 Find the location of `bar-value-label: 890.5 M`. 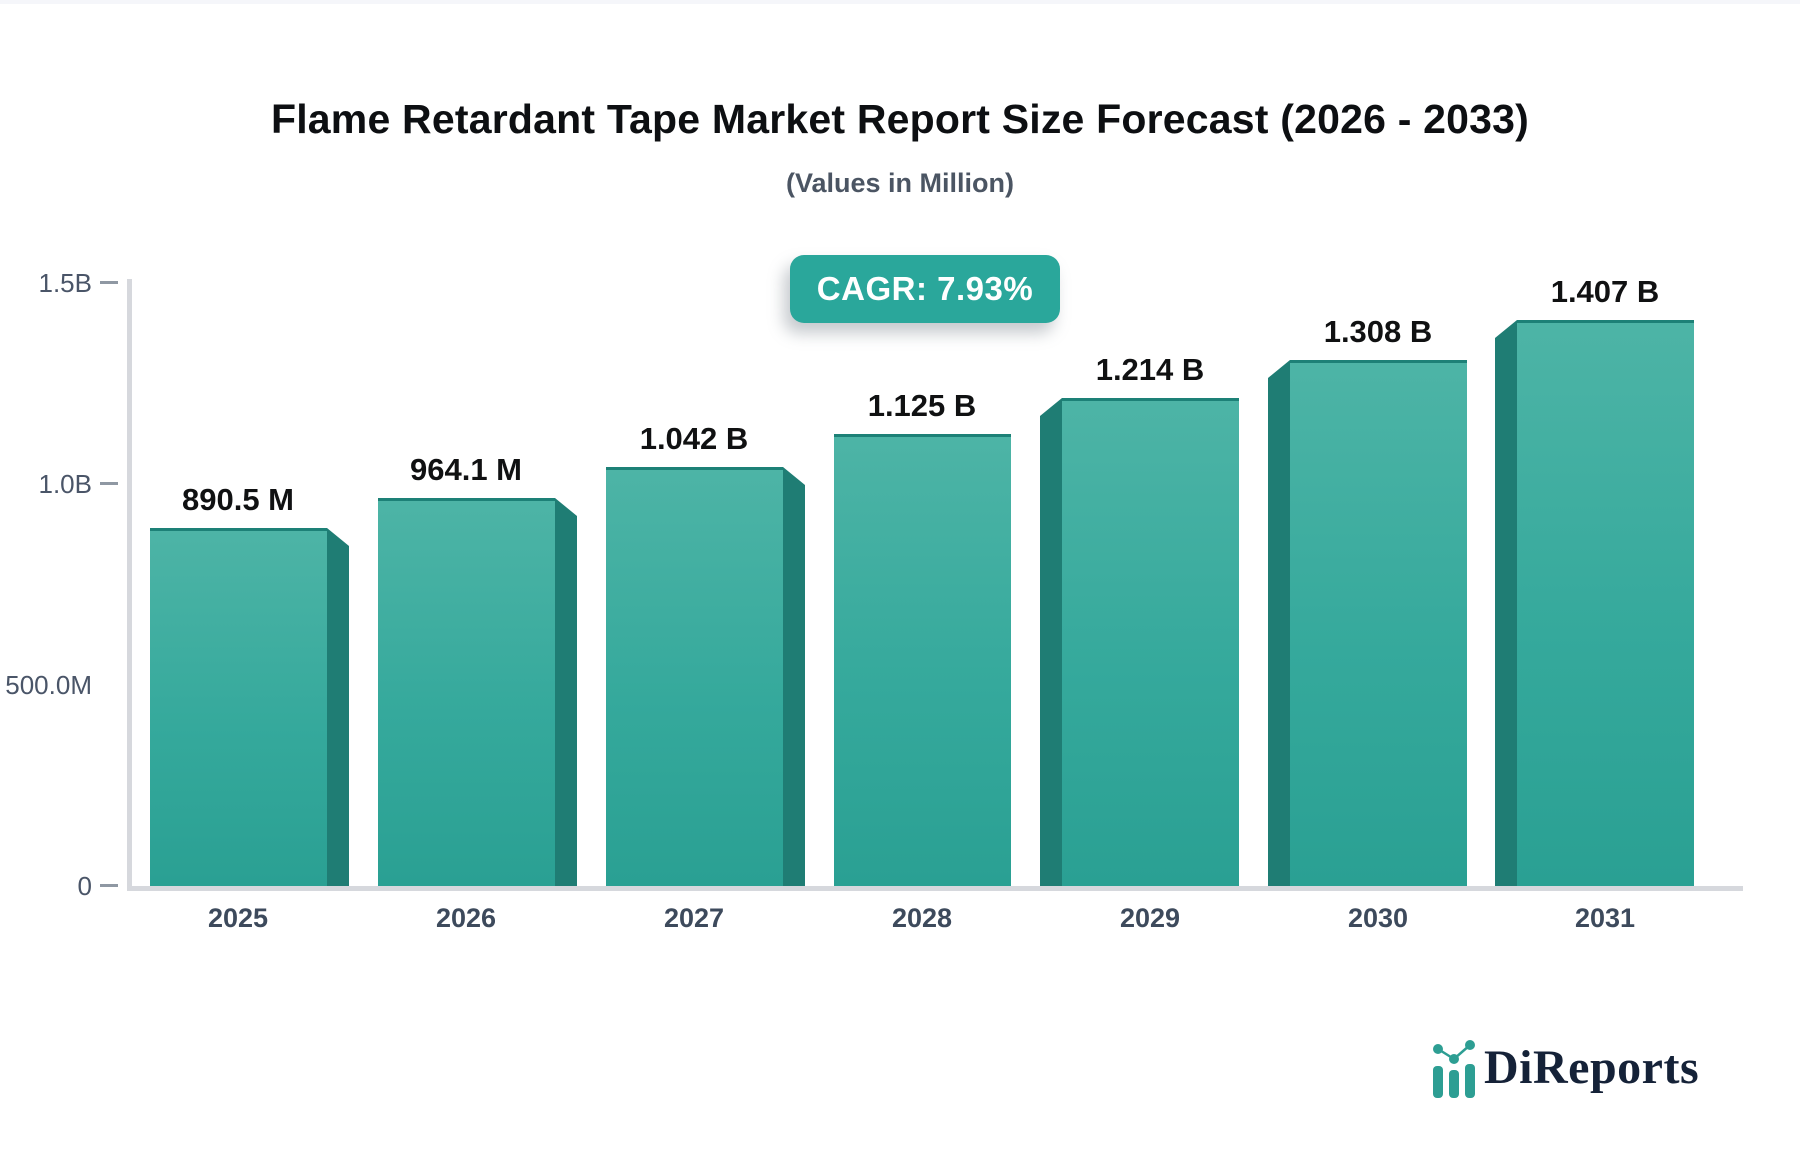

bar-value-label: 890.5 M is located at coordinates (237, 499).